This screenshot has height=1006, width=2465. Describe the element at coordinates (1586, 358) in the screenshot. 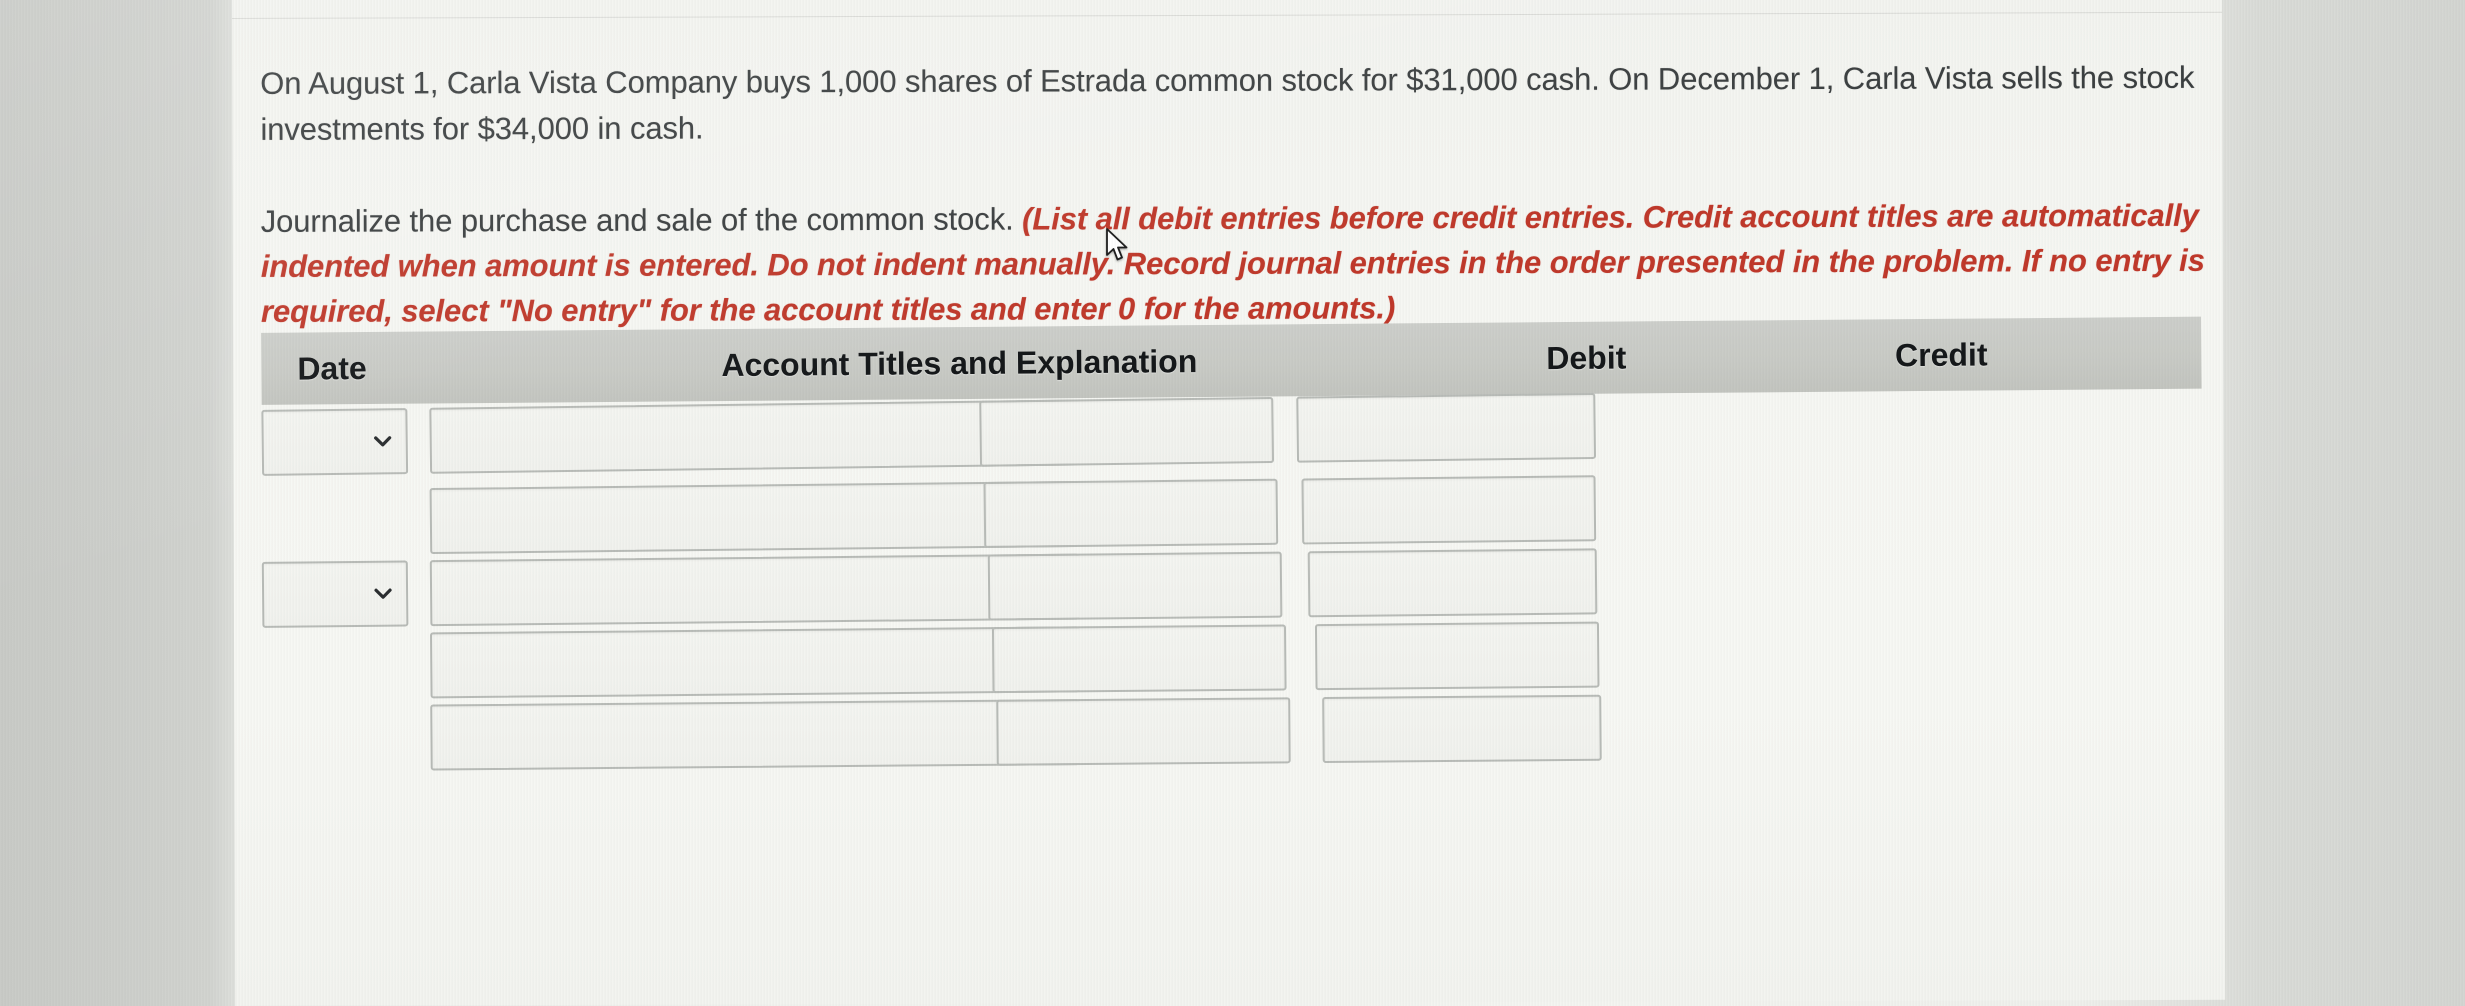

I see `column-header-debit: Debit` at that location.